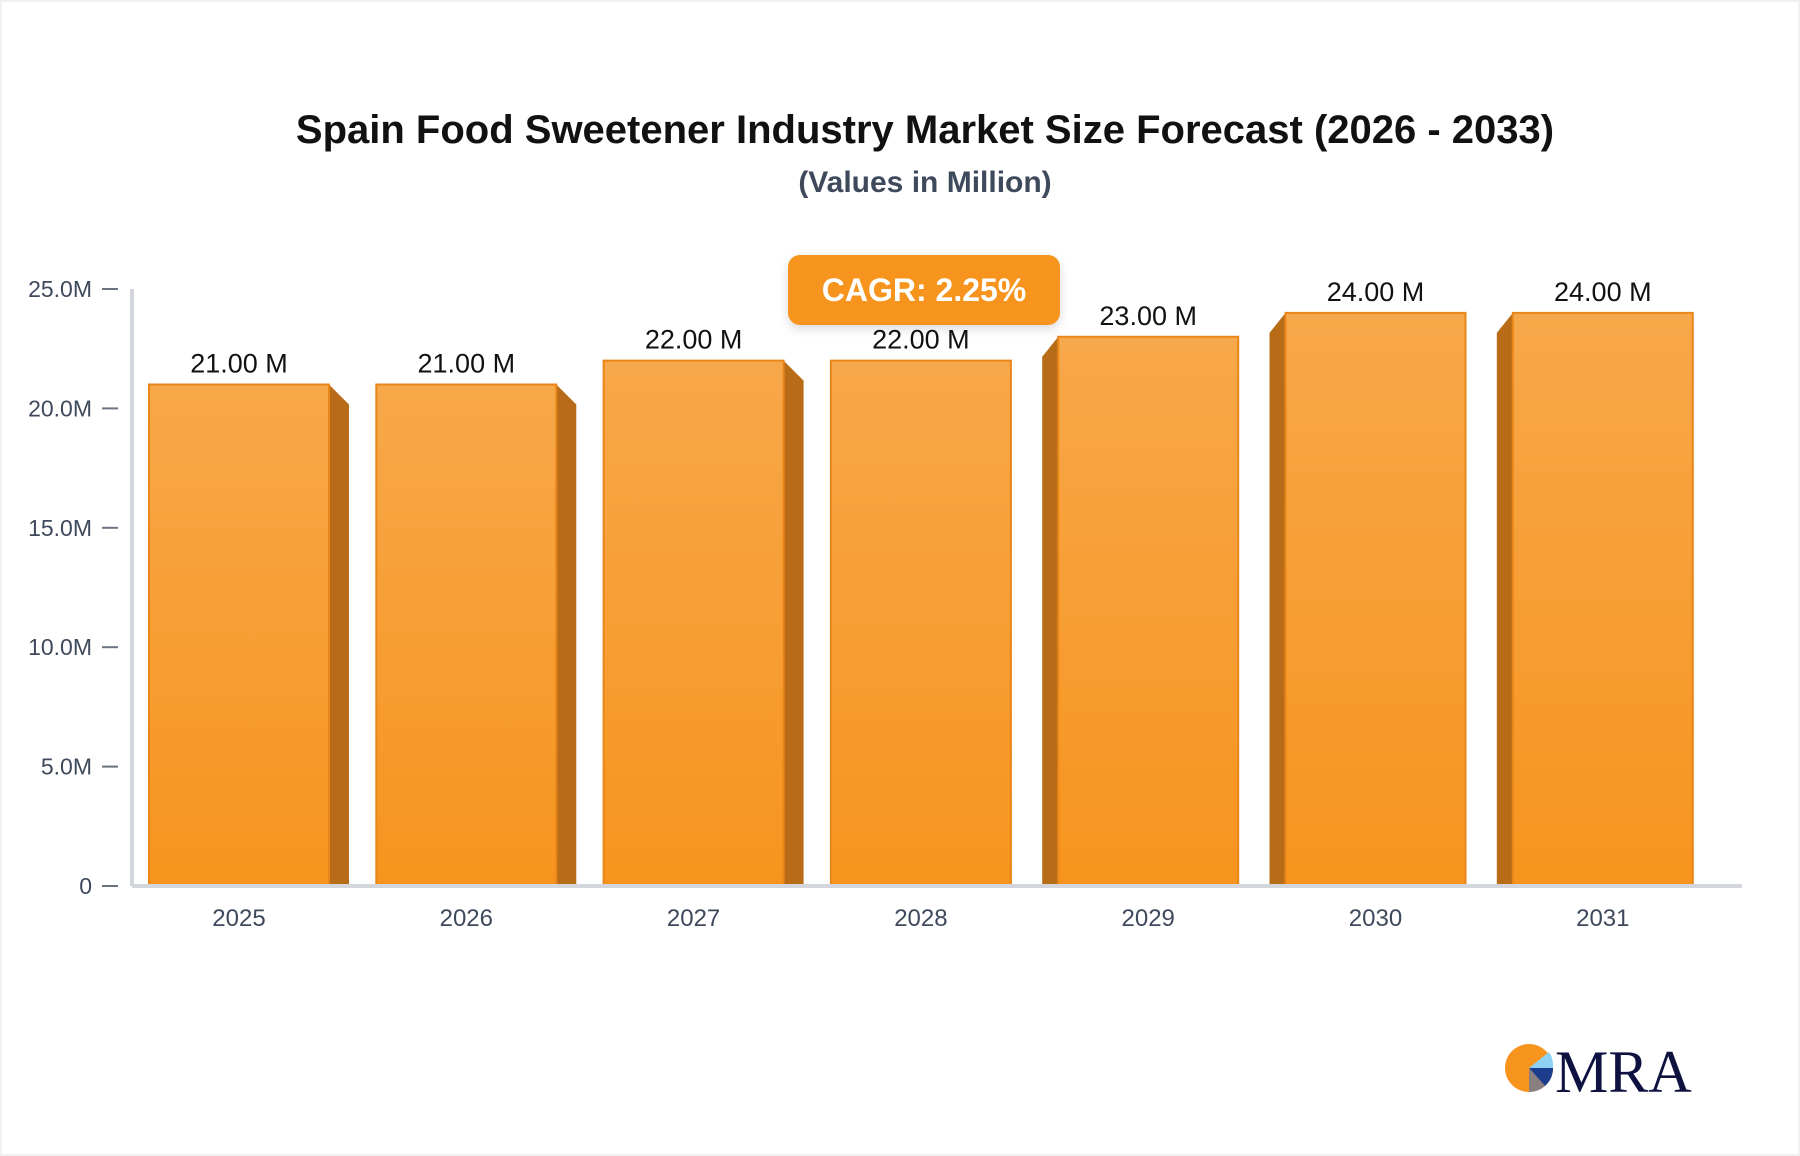 This screenshot has height=1156, width=1800. Describe the element at coordinates (1602, 918) in the screenshot. I see `x-tick-label: 2031` at that location.